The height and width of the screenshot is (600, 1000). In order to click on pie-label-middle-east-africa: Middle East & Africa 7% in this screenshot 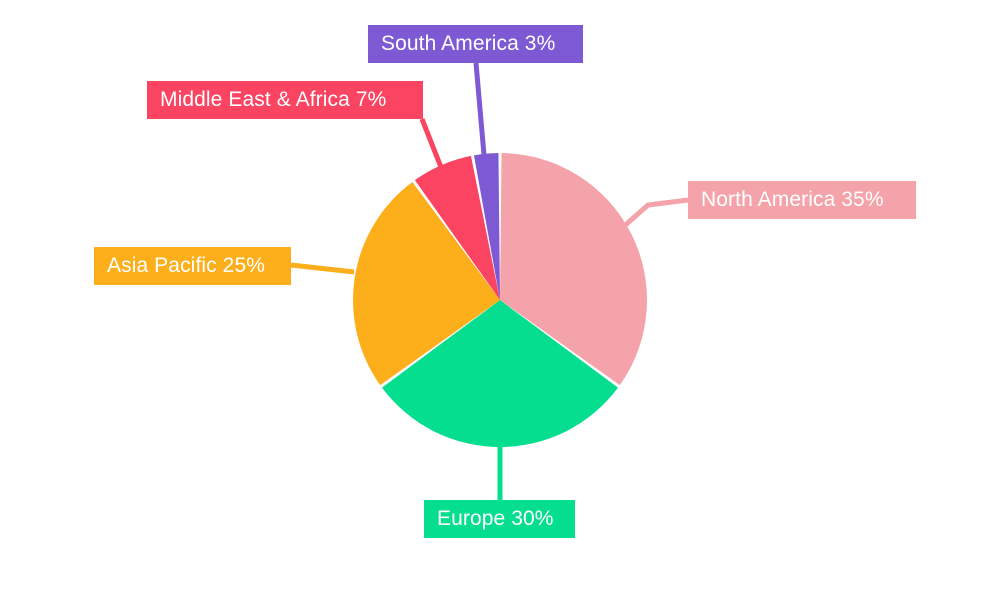, I will do `click(285, 100)`.